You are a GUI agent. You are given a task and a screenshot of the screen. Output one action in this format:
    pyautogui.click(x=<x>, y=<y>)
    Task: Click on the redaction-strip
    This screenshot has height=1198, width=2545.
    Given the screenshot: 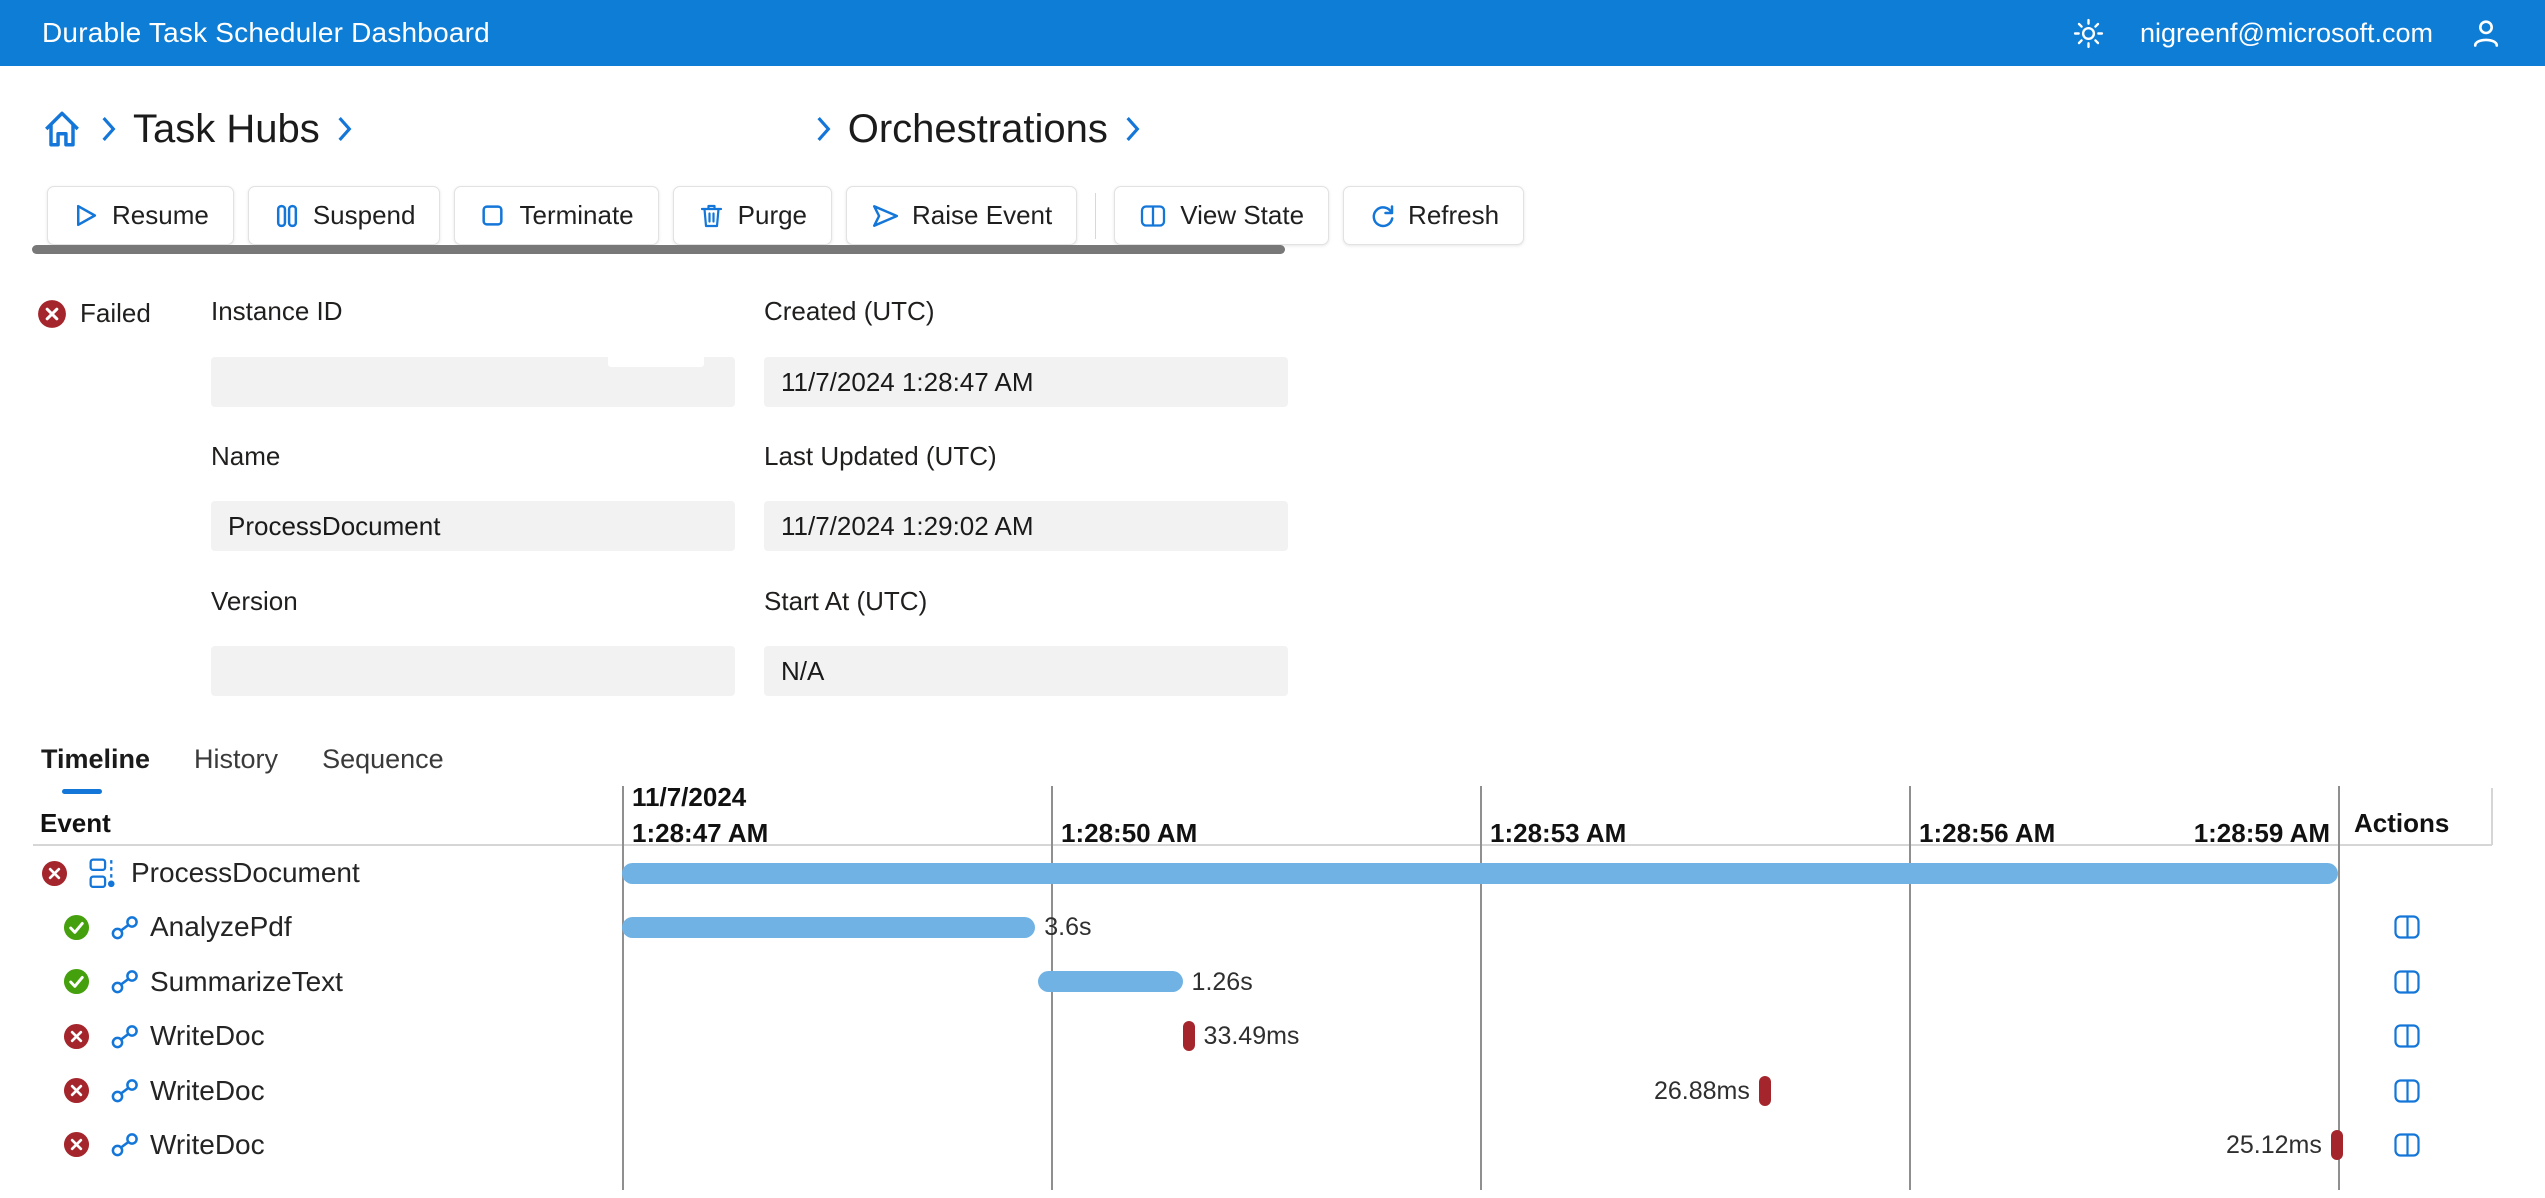 What is the action you would take?
    pyautogui.click(x=656, y=360)
    